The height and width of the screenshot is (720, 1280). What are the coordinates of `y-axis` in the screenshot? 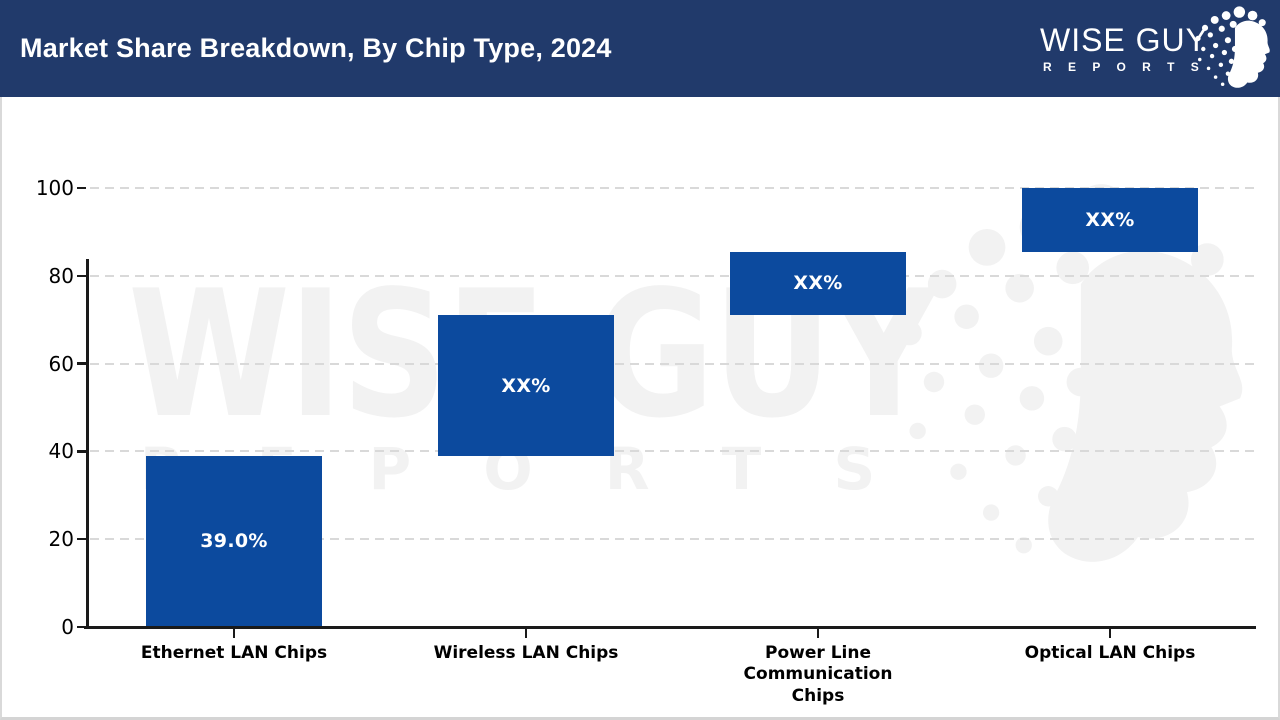 It's located at (87, 444).